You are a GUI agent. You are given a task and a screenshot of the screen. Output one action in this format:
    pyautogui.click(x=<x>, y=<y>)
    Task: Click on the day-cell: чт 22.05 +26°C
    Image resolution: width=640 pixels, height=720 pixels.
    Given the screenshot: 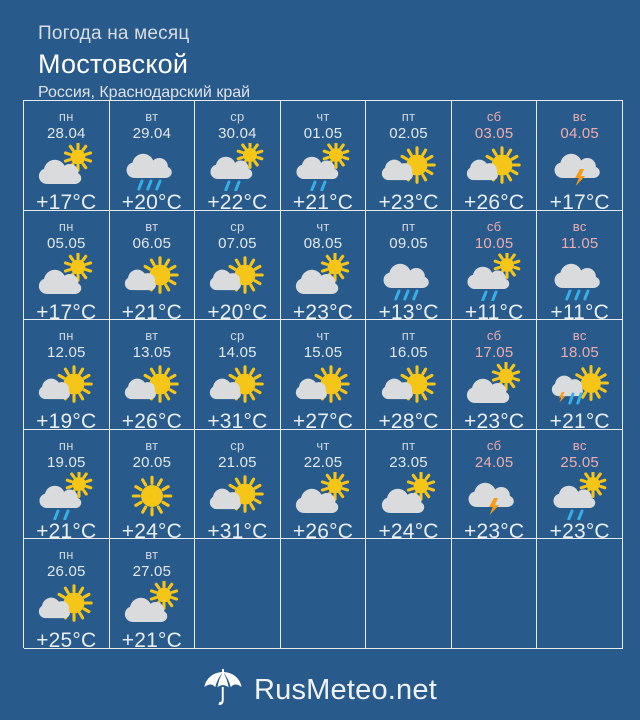 What is the action you would take?
    pyautogui.click(x=323, y=484)
    